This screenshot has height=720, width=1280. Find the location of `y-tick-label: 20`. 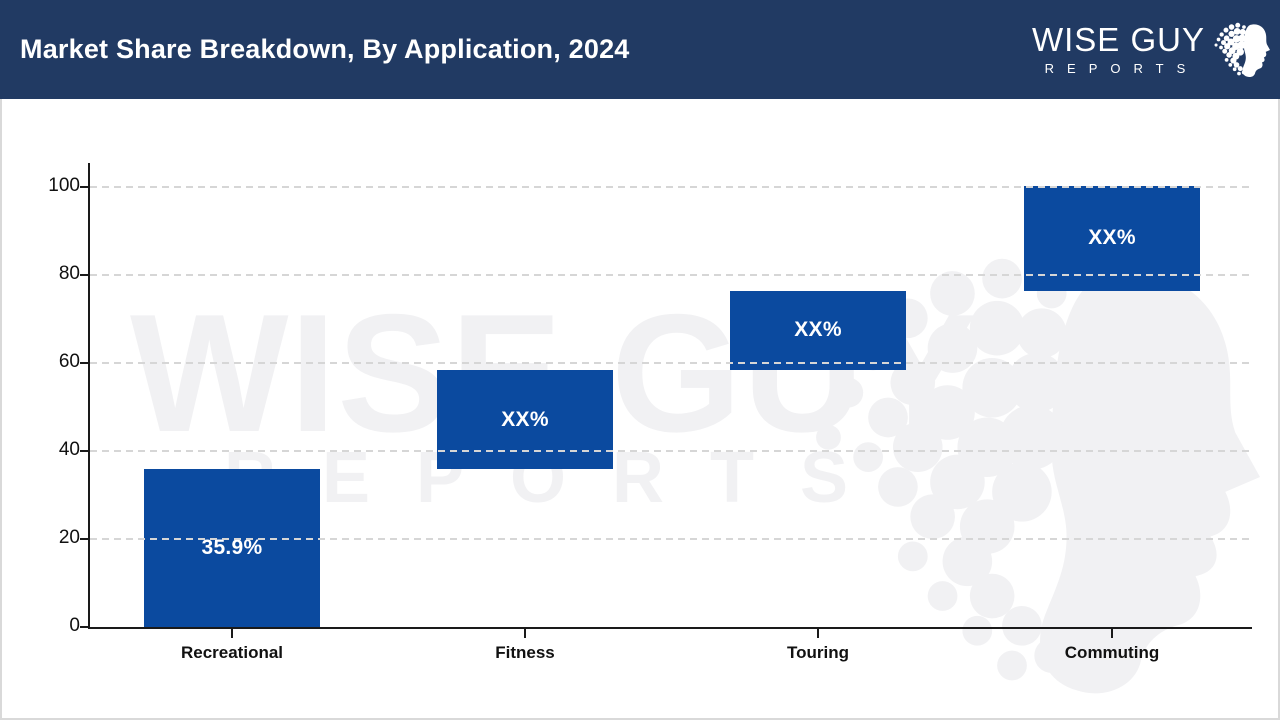

y-tick-label: 20 is located at coordinates (69, 537).